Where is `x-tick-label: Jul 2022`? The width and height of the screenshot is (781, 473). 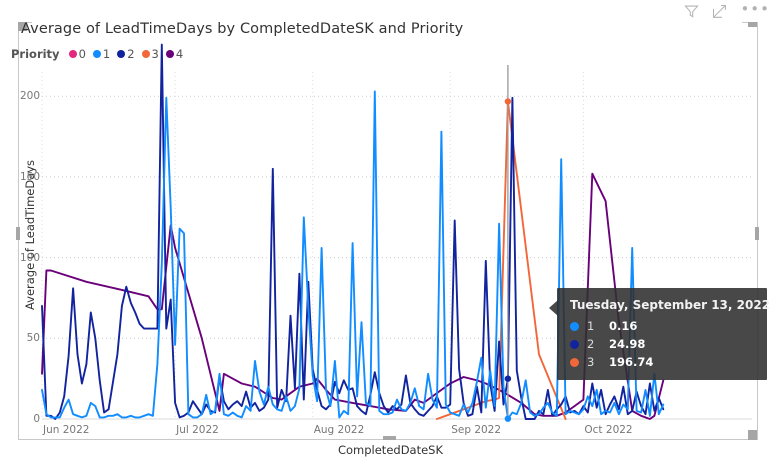 x-tick-label: Jul 2022 is located at coordinates (197, 430).